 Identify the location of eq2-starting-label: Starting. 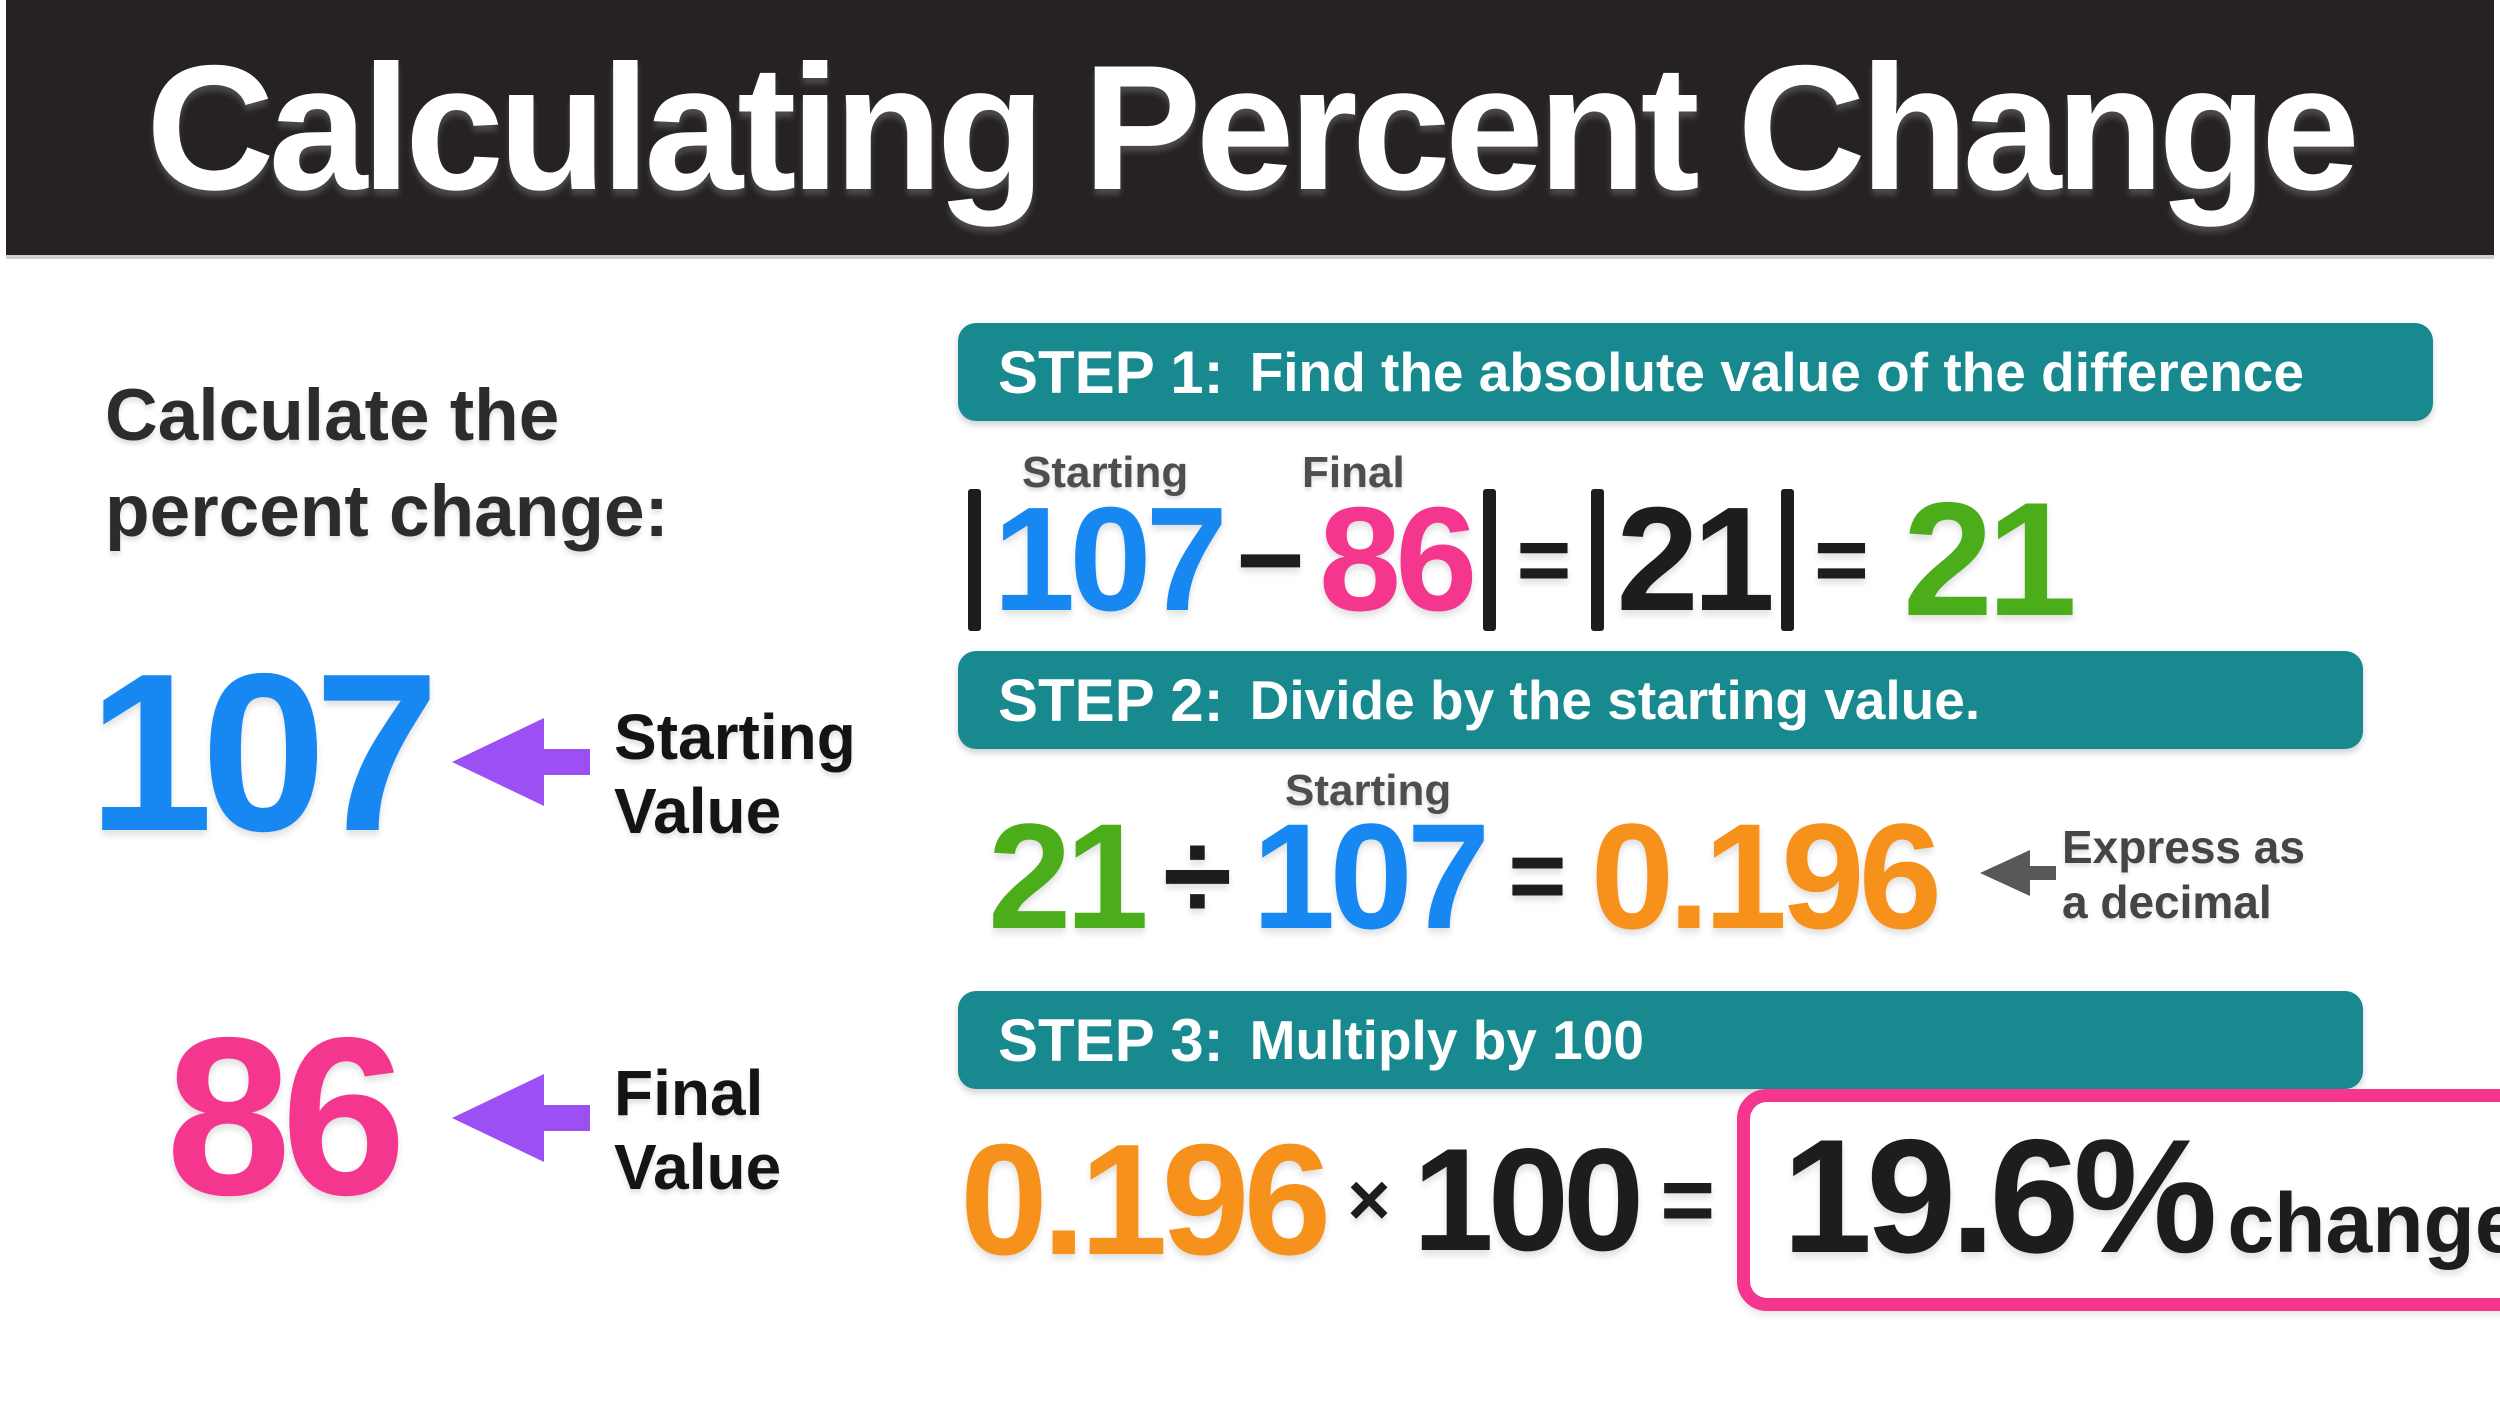
(1368, 790).